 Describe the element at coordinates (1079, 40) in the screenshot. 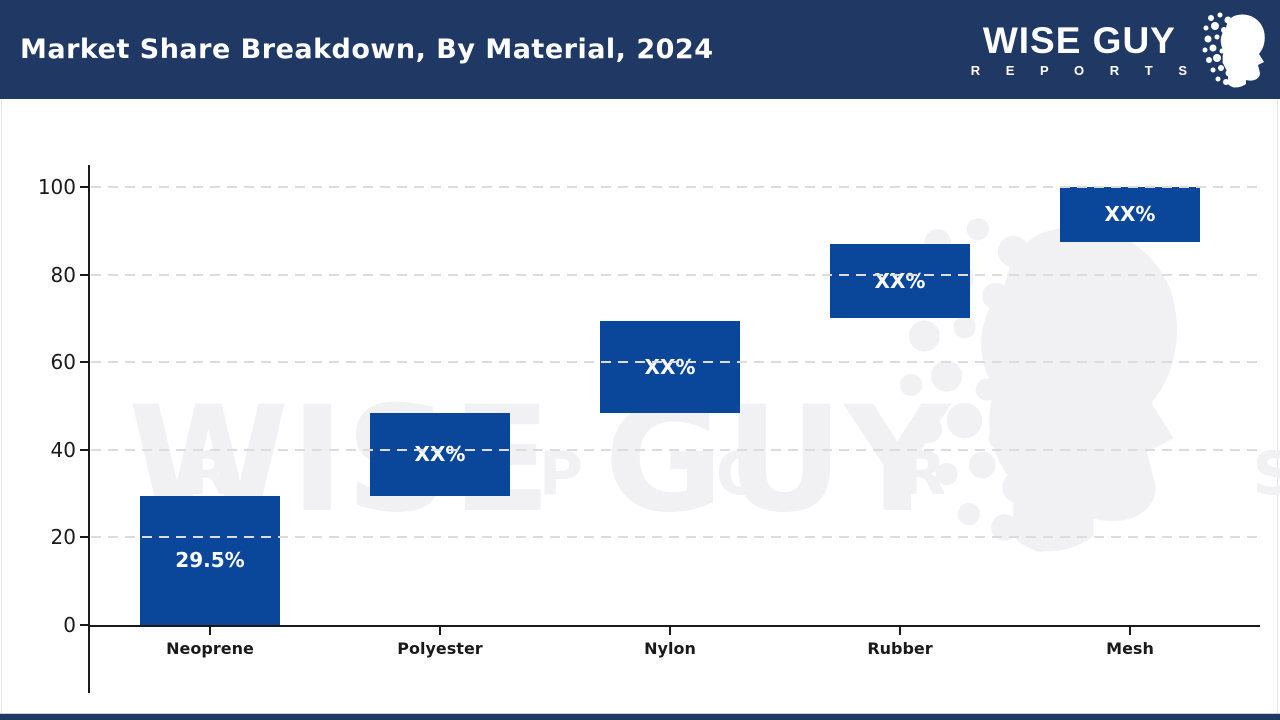

I see `brand-name: WISE GUY` at that location.